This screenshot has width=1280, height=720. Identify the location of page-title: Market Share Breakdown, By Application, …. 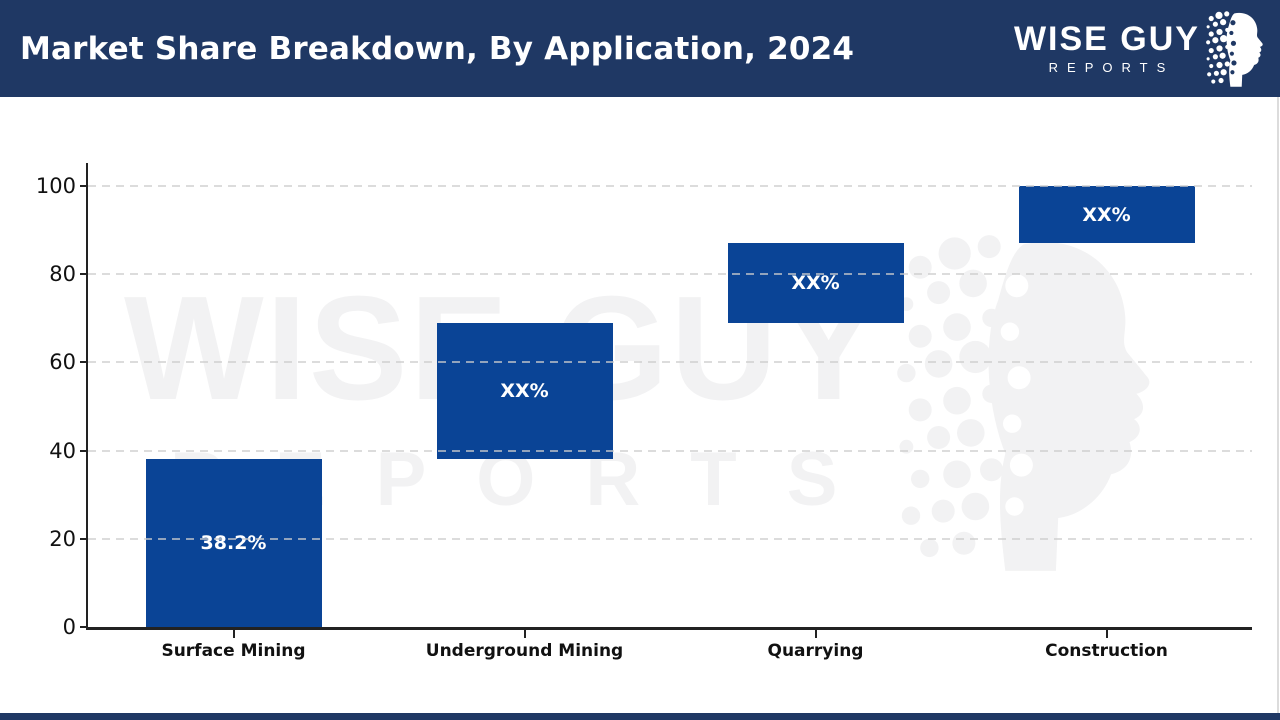
(437, 48).